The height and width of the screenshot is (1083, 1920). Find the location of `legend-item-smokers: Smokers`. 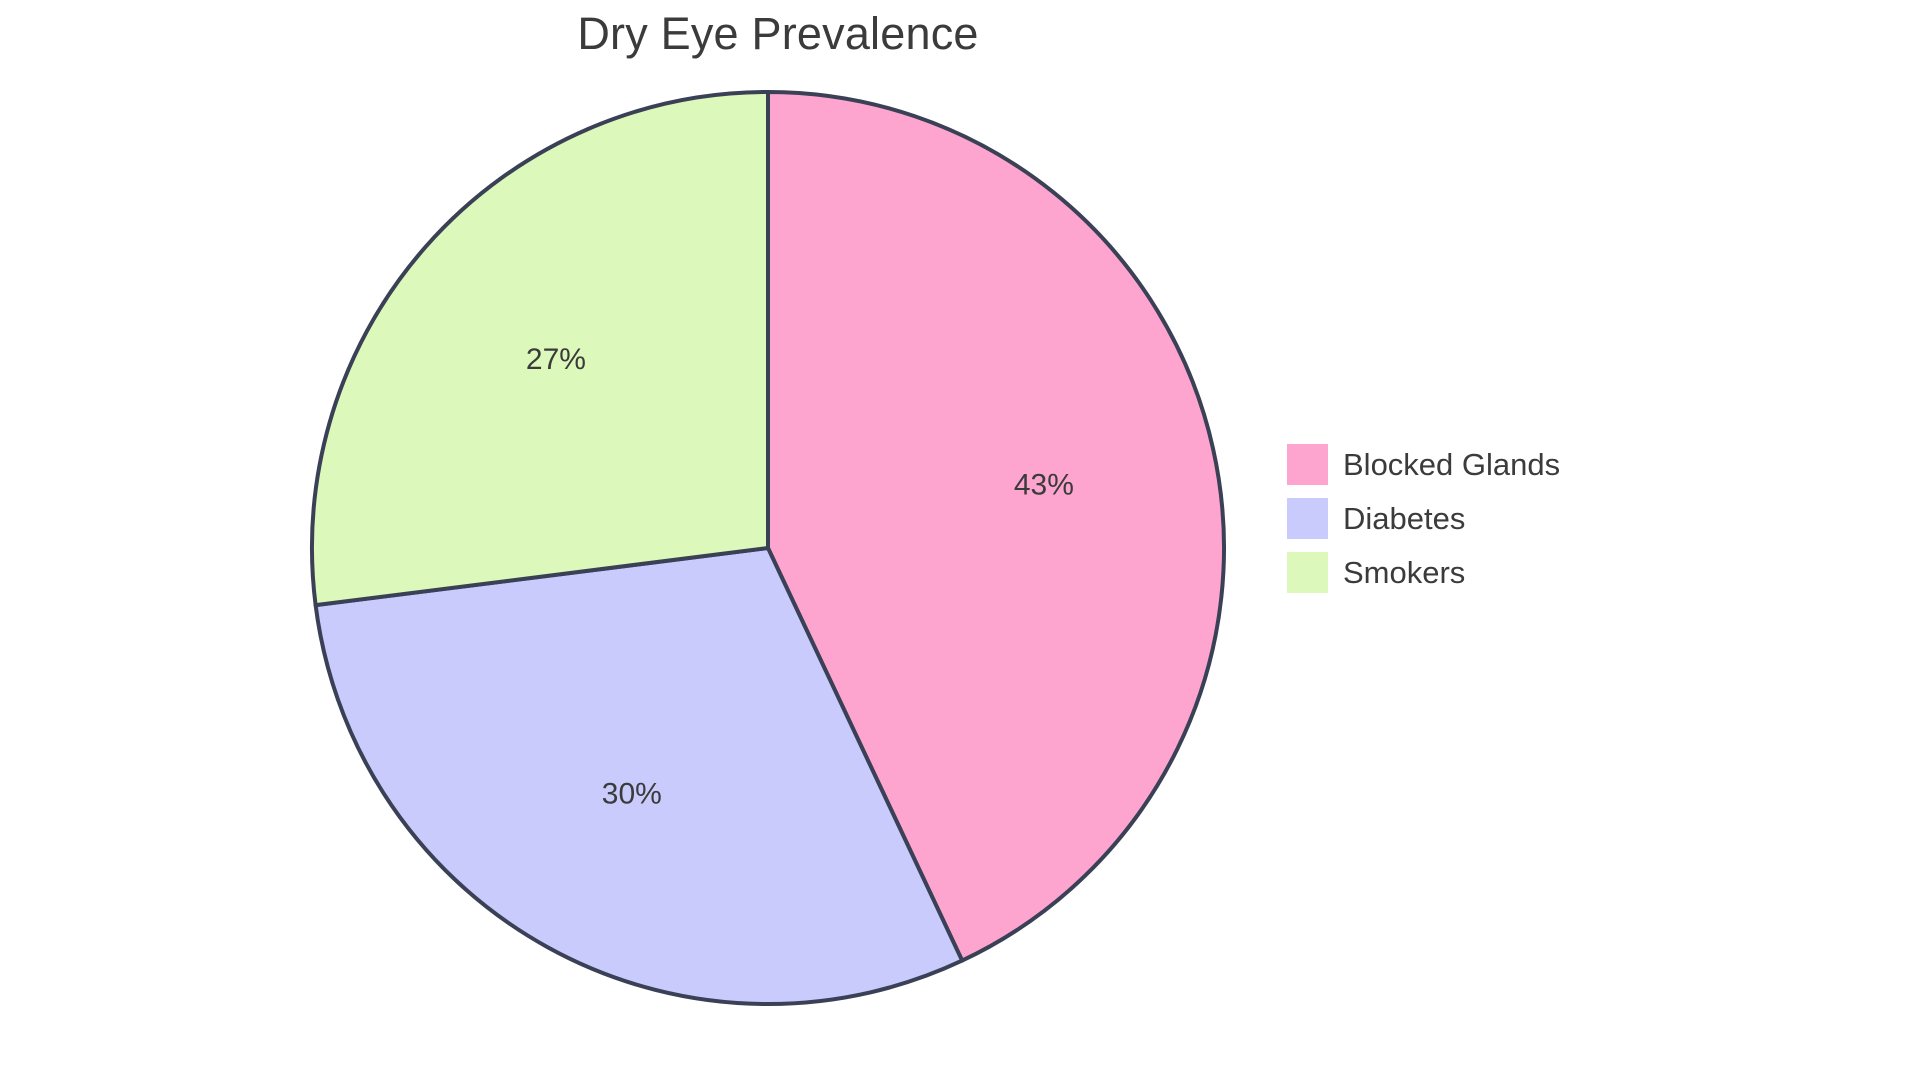

legend-item-smokers: Smokers is located at coordinates (1423, 572).